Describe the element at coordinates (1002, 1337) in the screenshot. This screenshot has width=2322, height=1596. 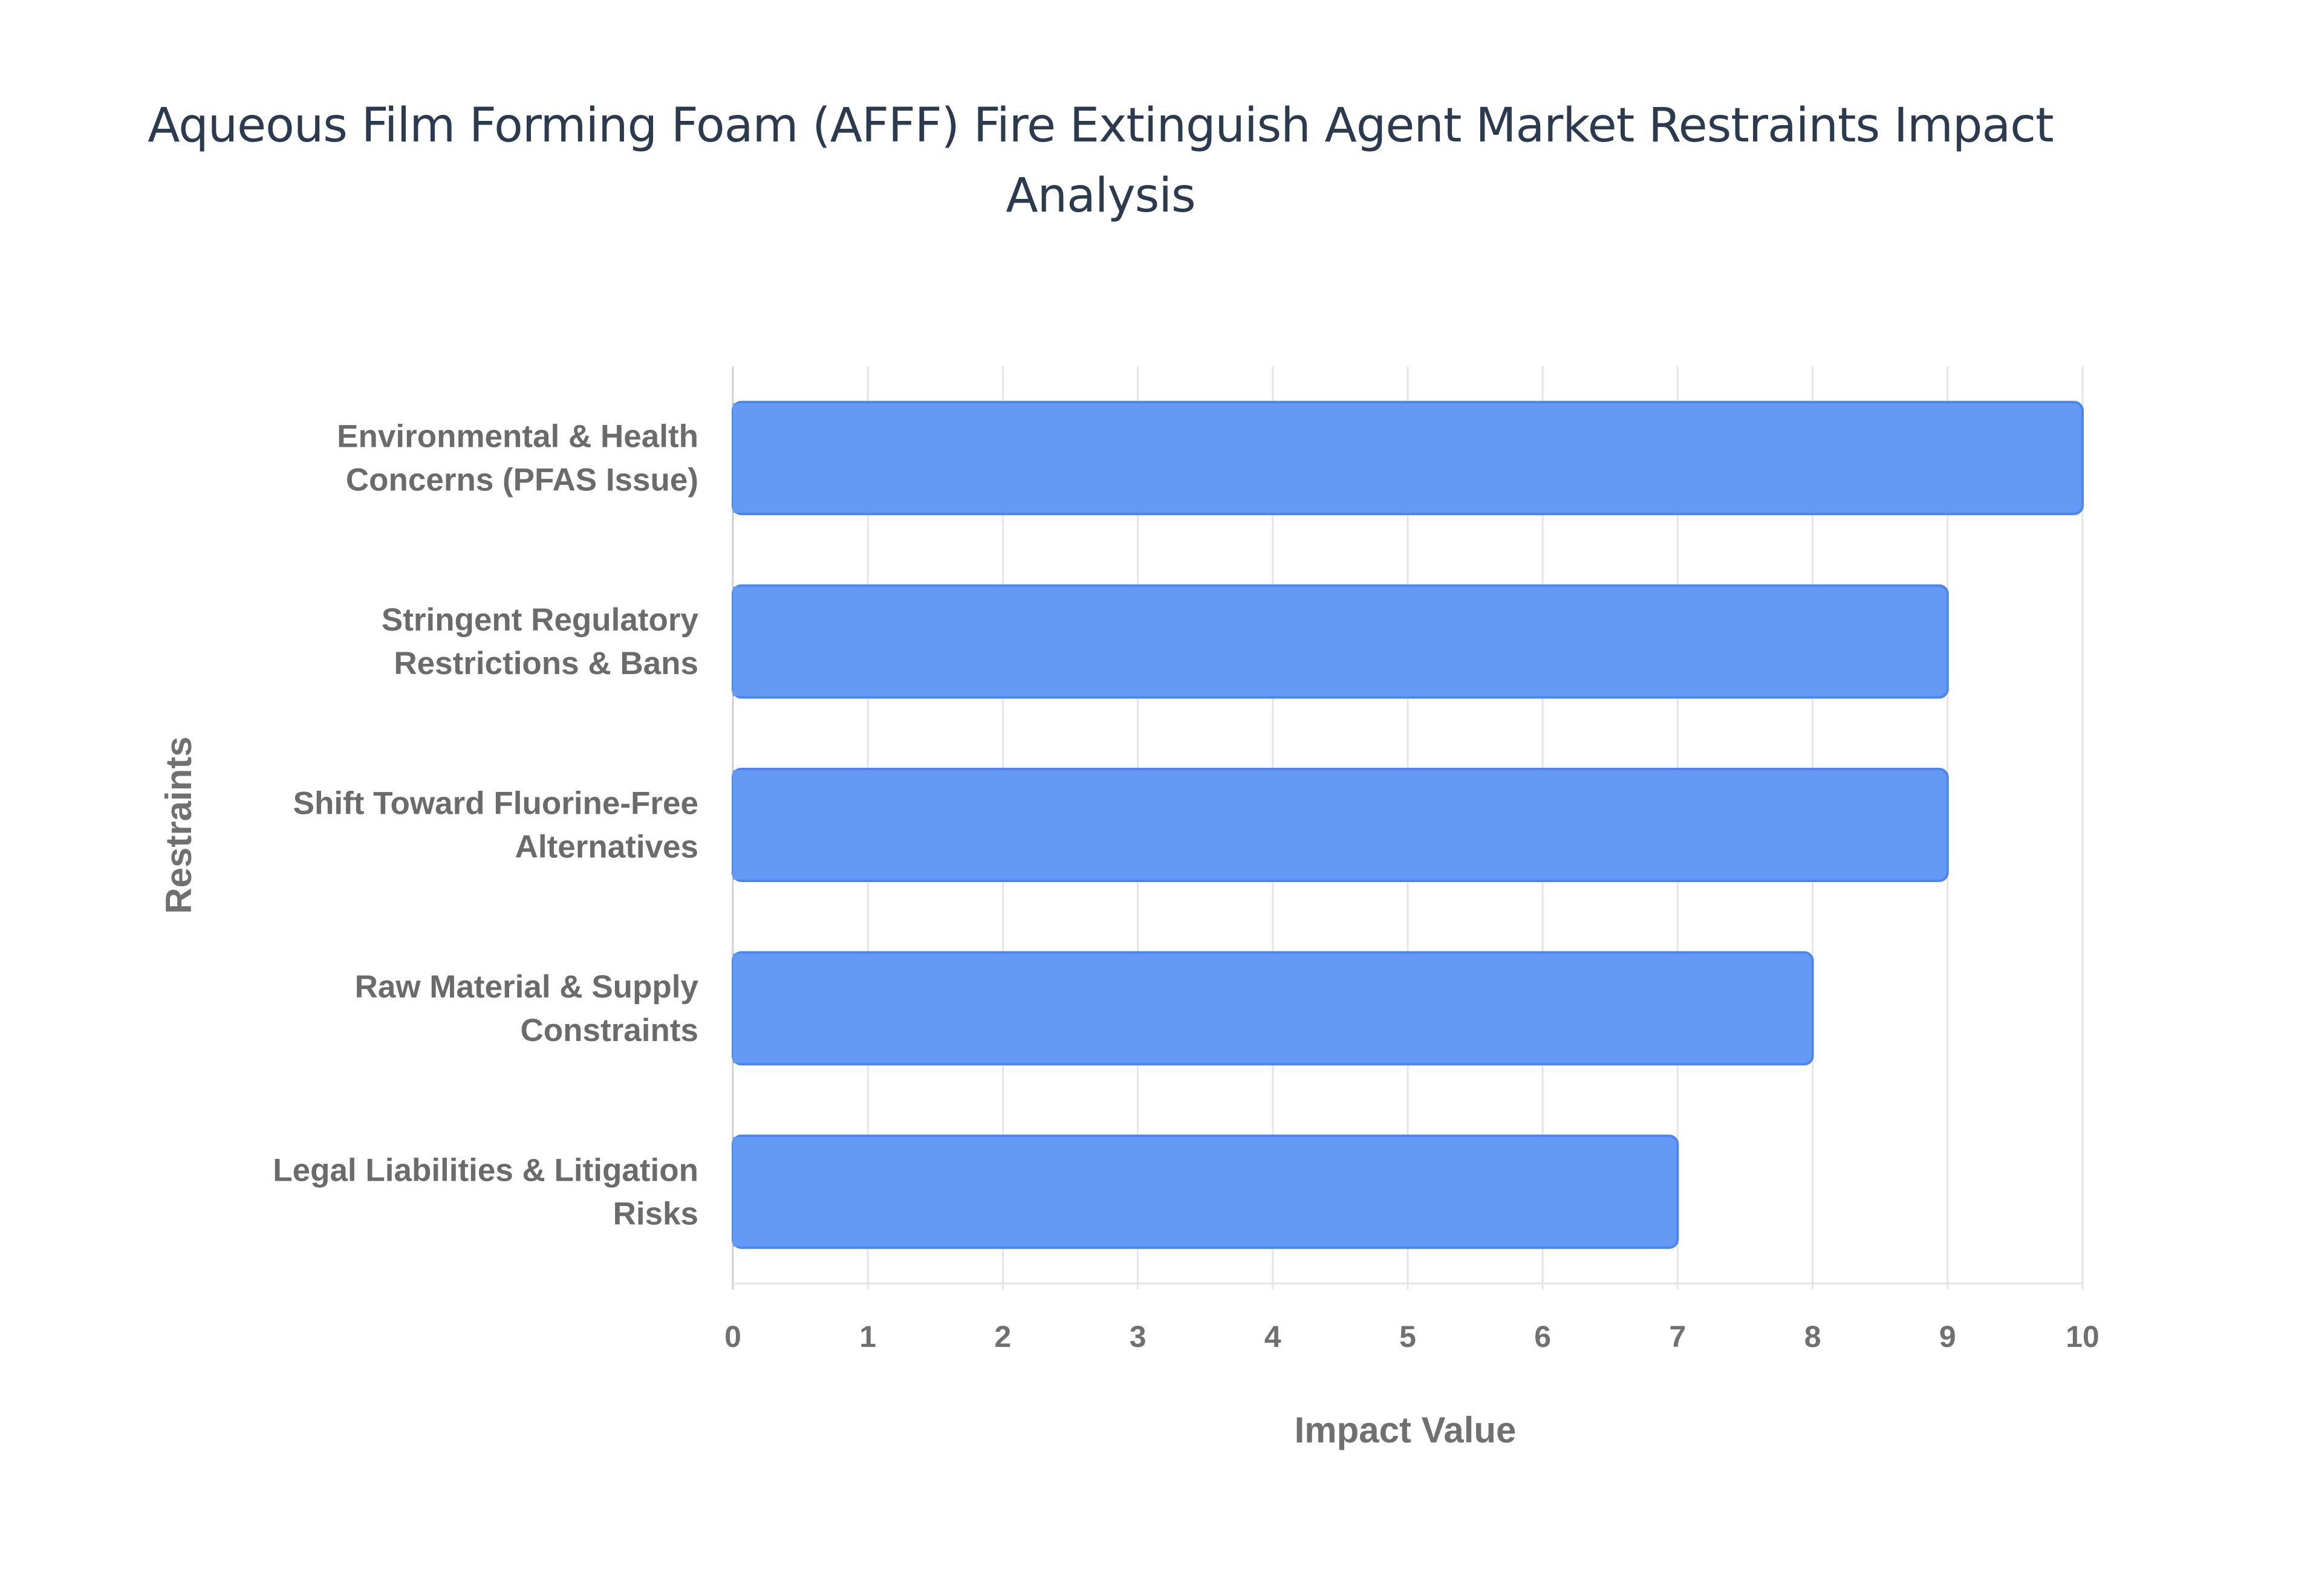
I see `x-tick-label: 2` at that location.